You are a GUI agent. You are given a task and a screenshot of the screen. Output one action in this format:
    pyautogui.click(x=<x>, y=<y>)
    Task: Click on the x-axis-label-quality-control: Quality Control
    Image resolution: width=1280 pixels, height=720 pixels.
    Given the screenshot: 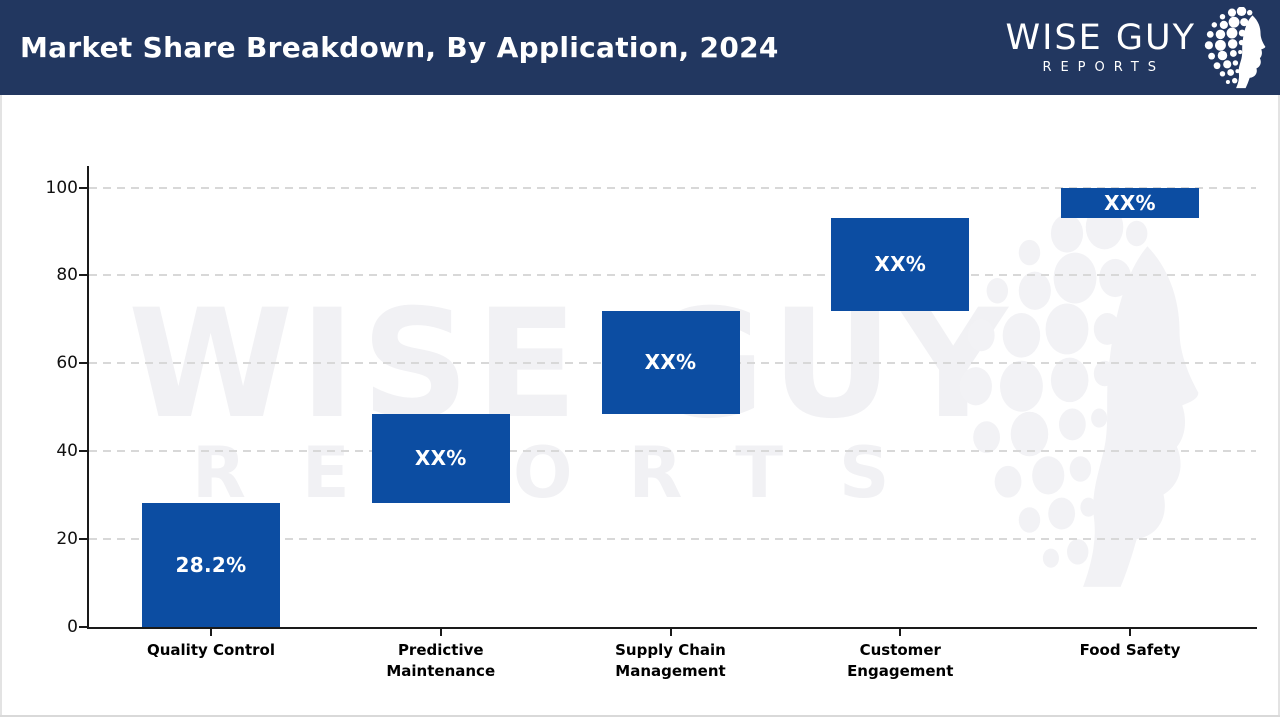 What is the action you would take?
    pyautogui.click(x=211, y=650)
    